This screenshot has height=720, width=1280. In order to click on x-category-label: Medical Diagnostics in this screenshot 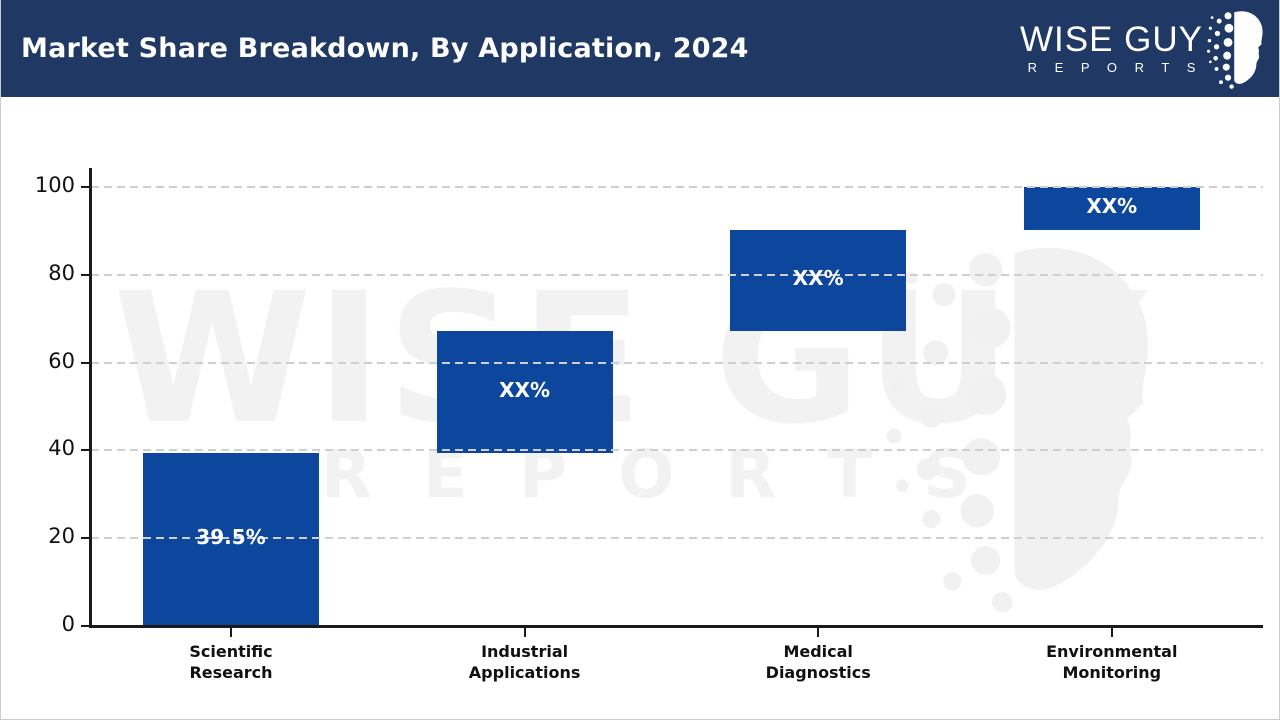, I will do `click(818, 662)`.